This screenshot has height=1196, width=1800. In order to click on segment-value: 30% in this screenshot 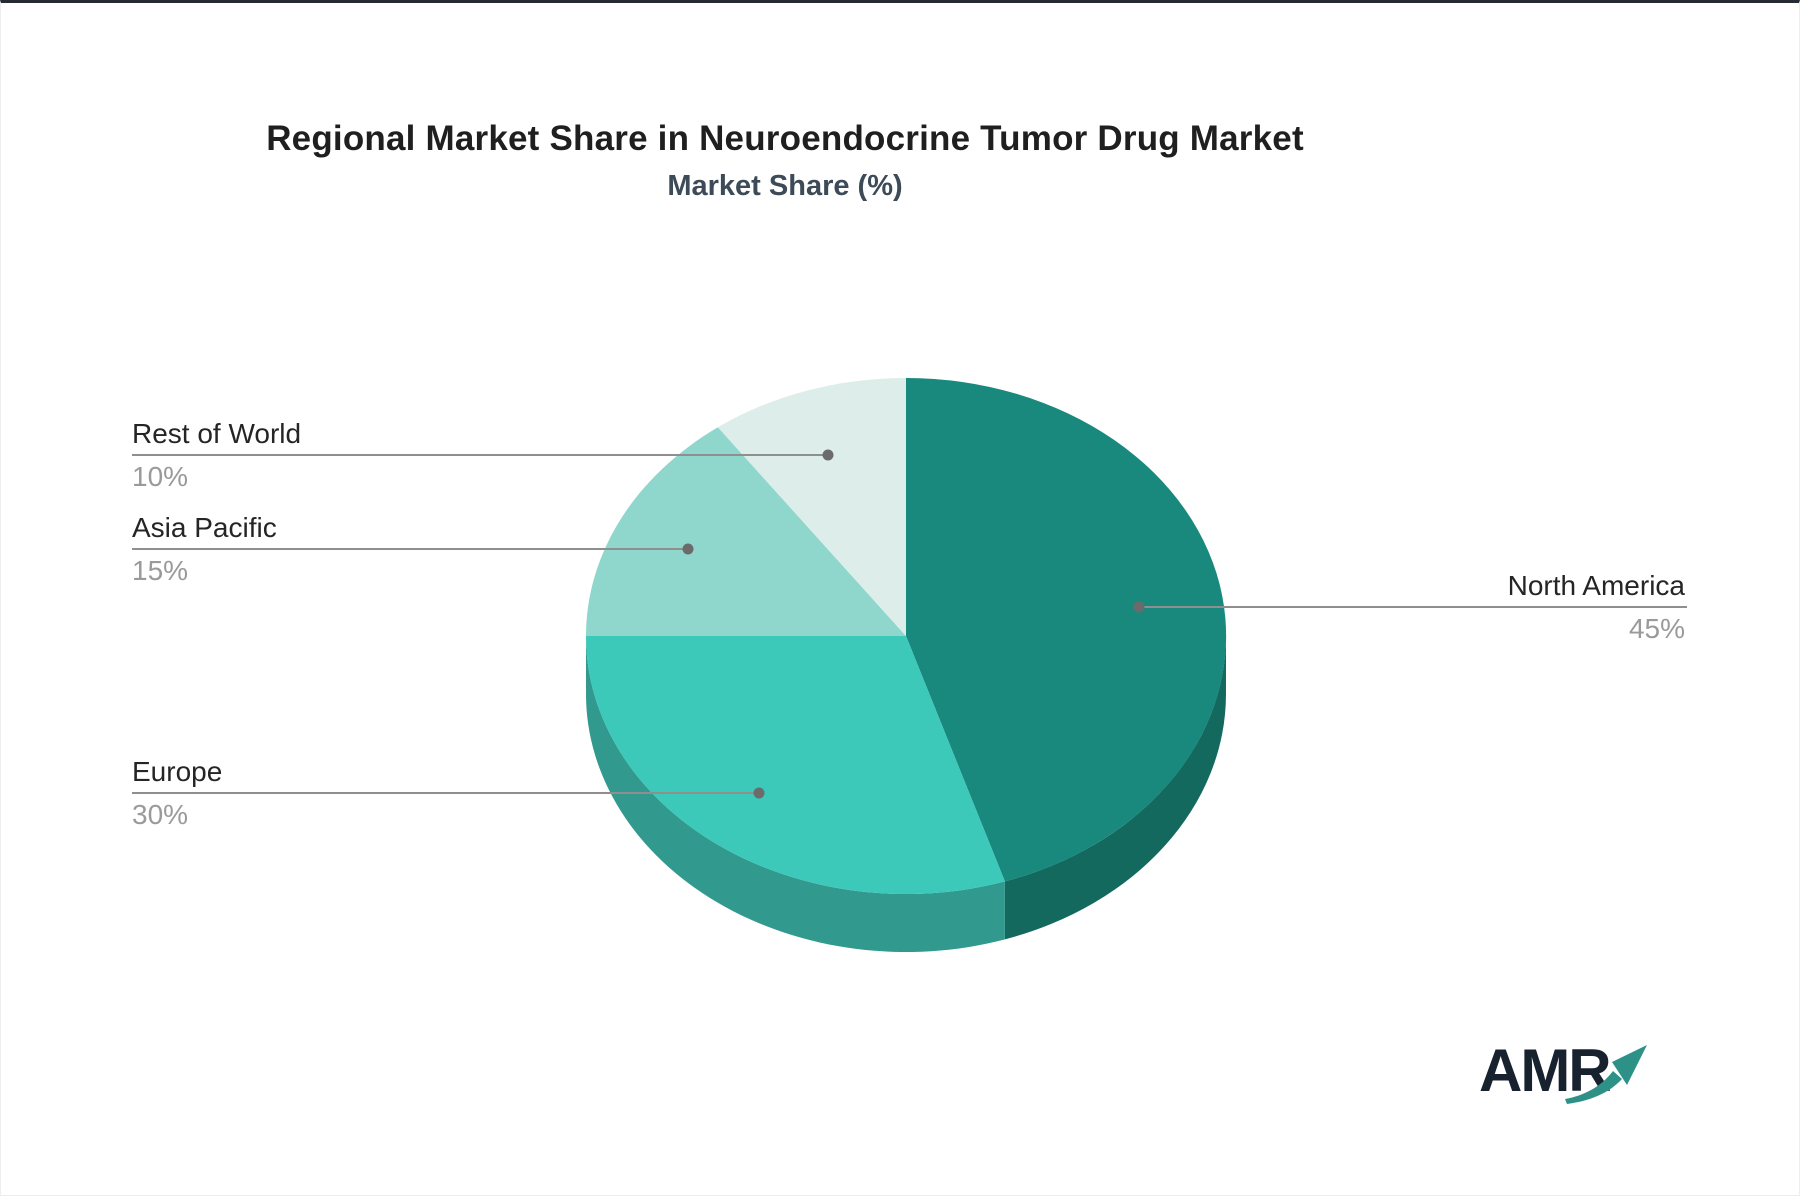, I will do `click(160, 814)`.